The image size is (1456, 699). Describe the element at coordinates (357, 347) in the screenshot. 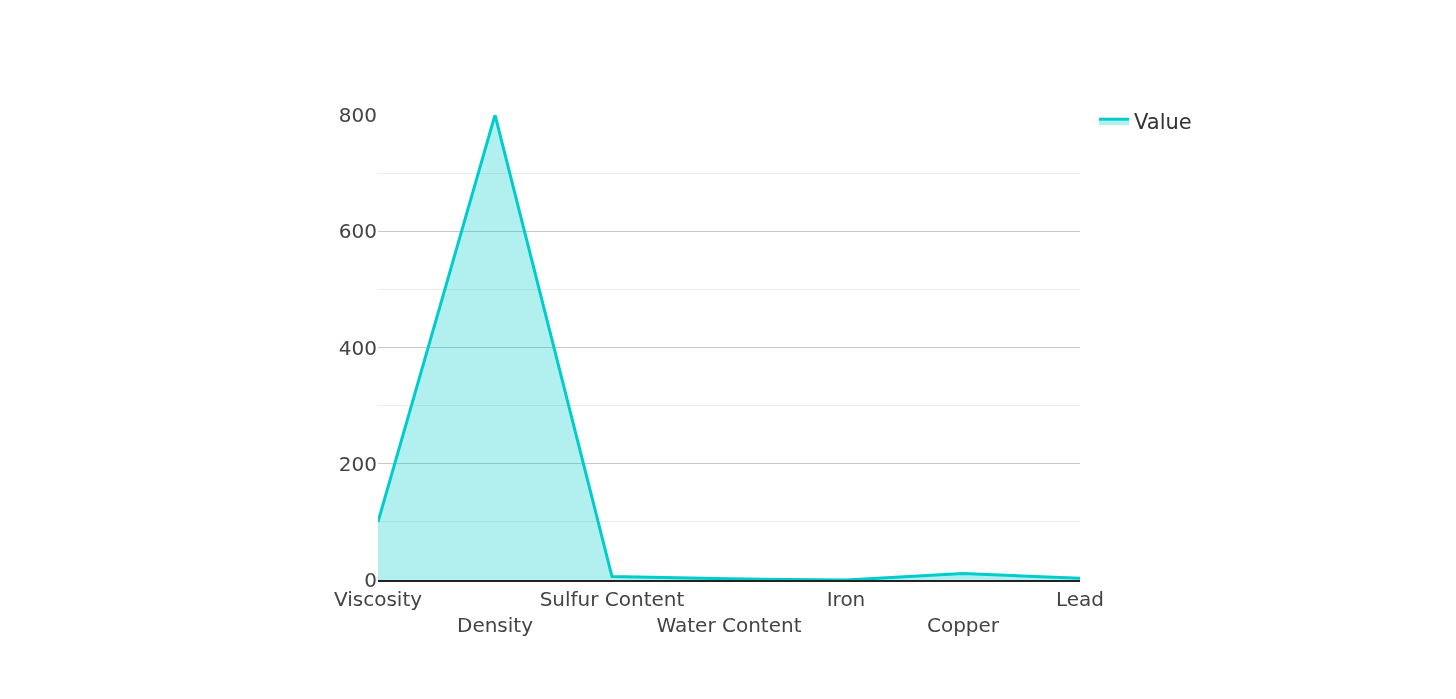

I see `y-tick-label: 400` at that location.